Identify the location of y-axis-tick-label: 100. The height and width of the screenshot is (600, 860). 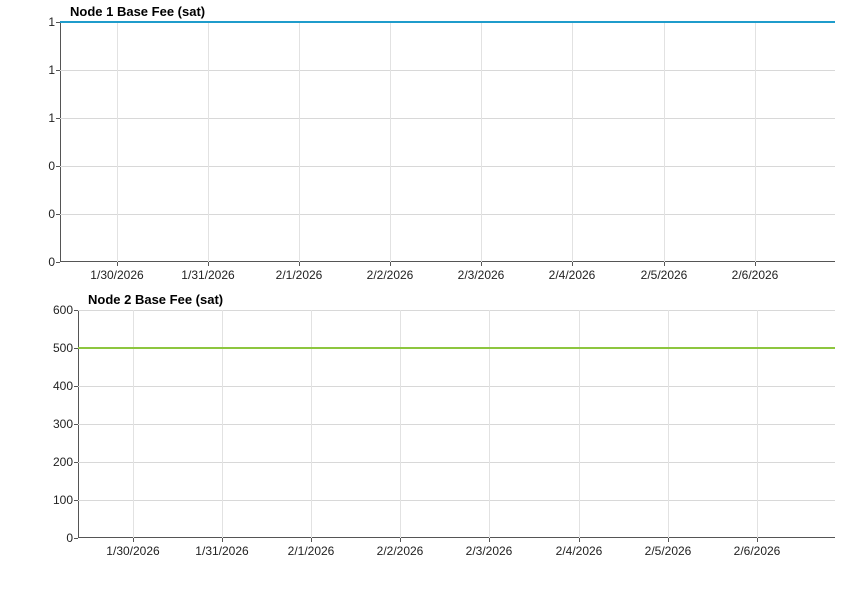
(62, 500).